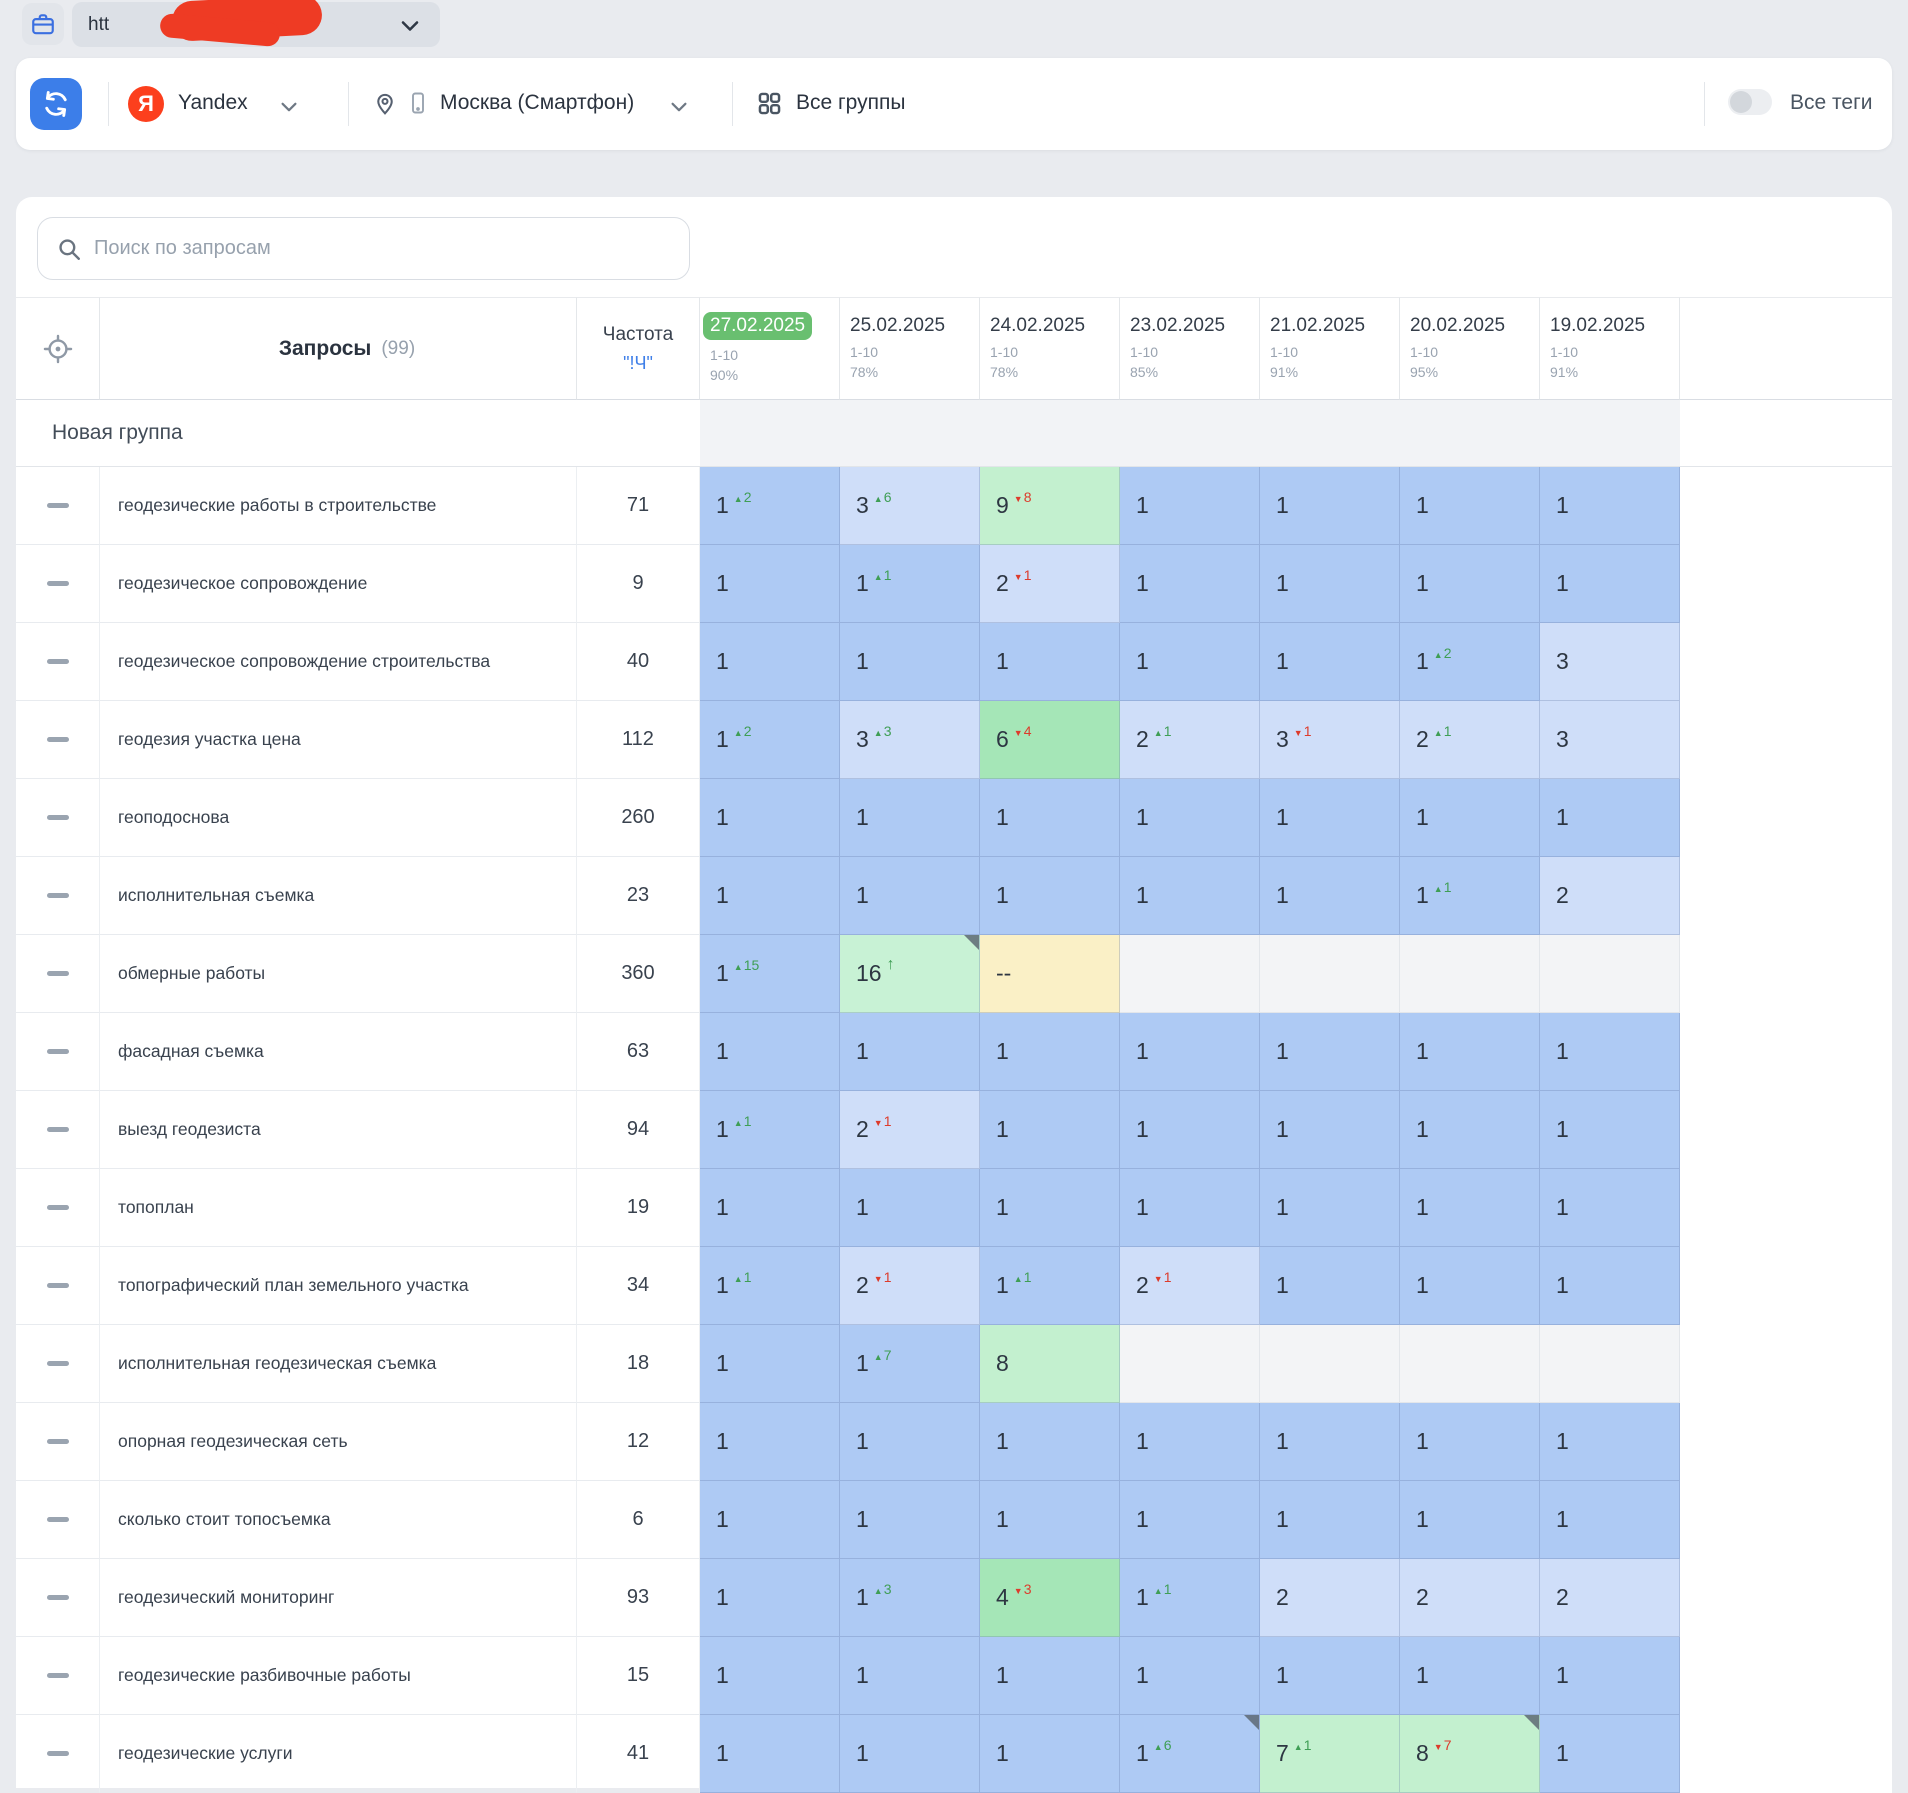 Image resolution: width=1908 pixels, height=1793 pixels. Describe the element at coordinates (338, 348) in the screenshot. I see `queries-column-header: Запросы (99)` at that location.